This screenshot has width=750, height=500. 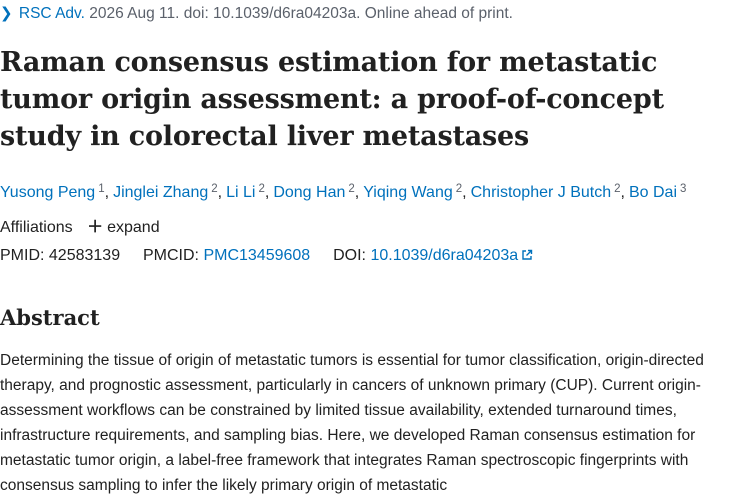 What do you see at coordinates (444, 255) in the screenshot?
I see `doi-value: 10.1039/d6ra04203a` at bounding box center [444, 255].